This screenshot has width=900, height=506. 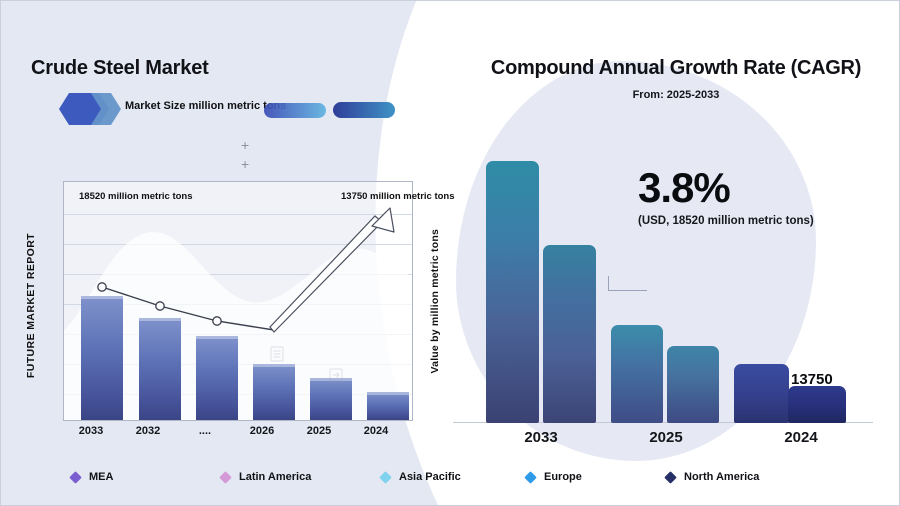 I want to click on left-xlabel-2032: 2032, so click(x=148, y=431).